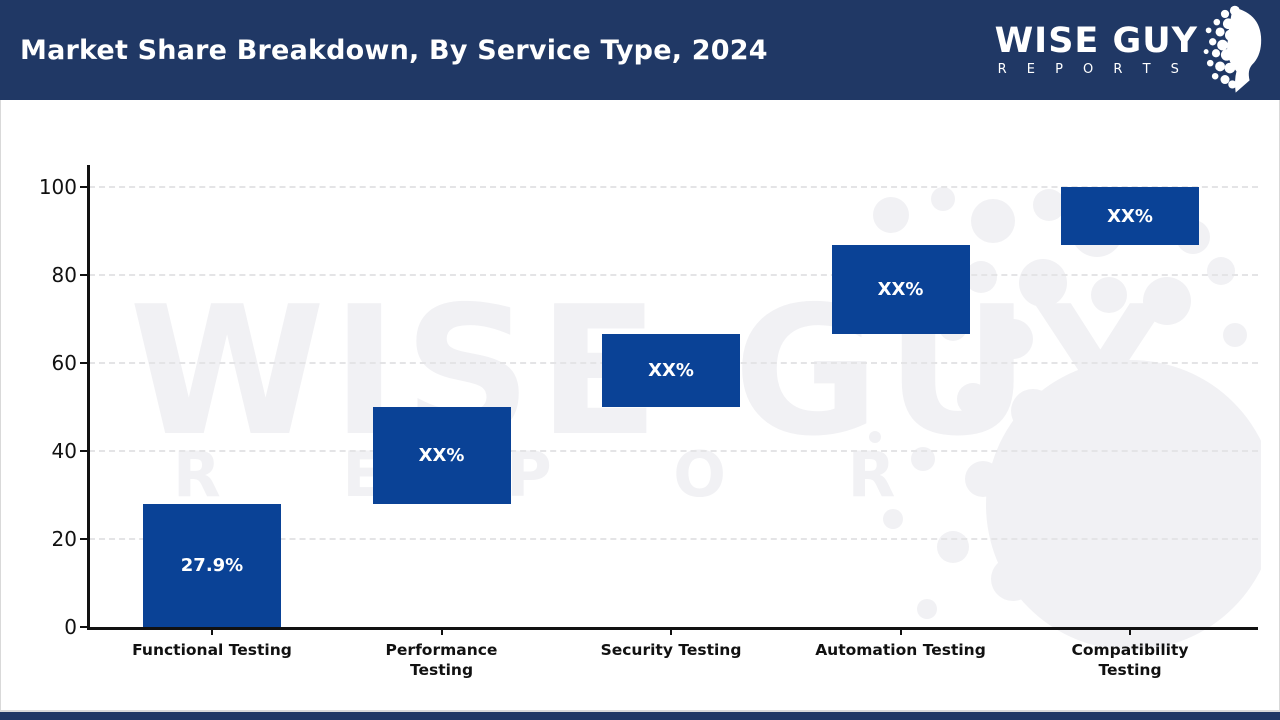  Describe the element at coordinates (64, 451) in the screenshot. I see `y-tick-label: 40` at that location.